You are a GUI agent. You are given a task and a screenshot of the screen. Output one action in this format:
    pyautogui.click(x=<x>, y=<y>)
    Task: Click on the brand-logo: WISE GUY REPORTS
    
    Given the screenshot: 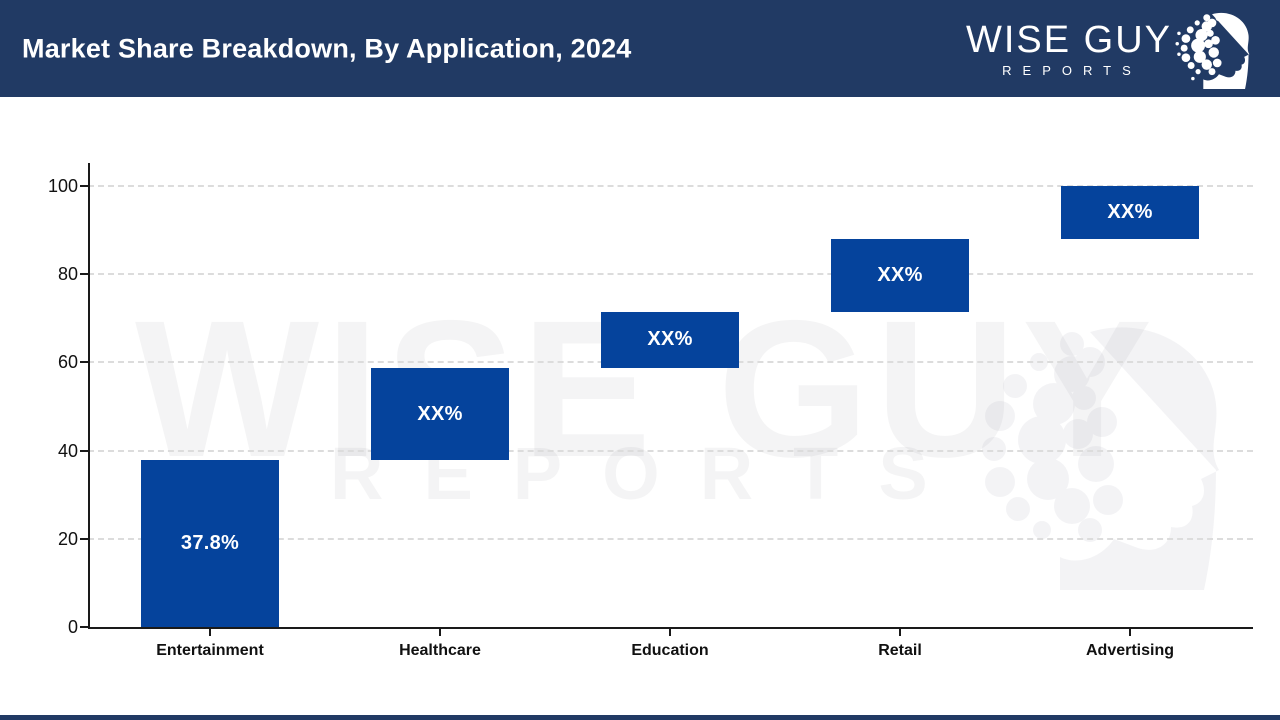 What is the action you would take?
    pyautogui.click(x=1116, y=49)
    